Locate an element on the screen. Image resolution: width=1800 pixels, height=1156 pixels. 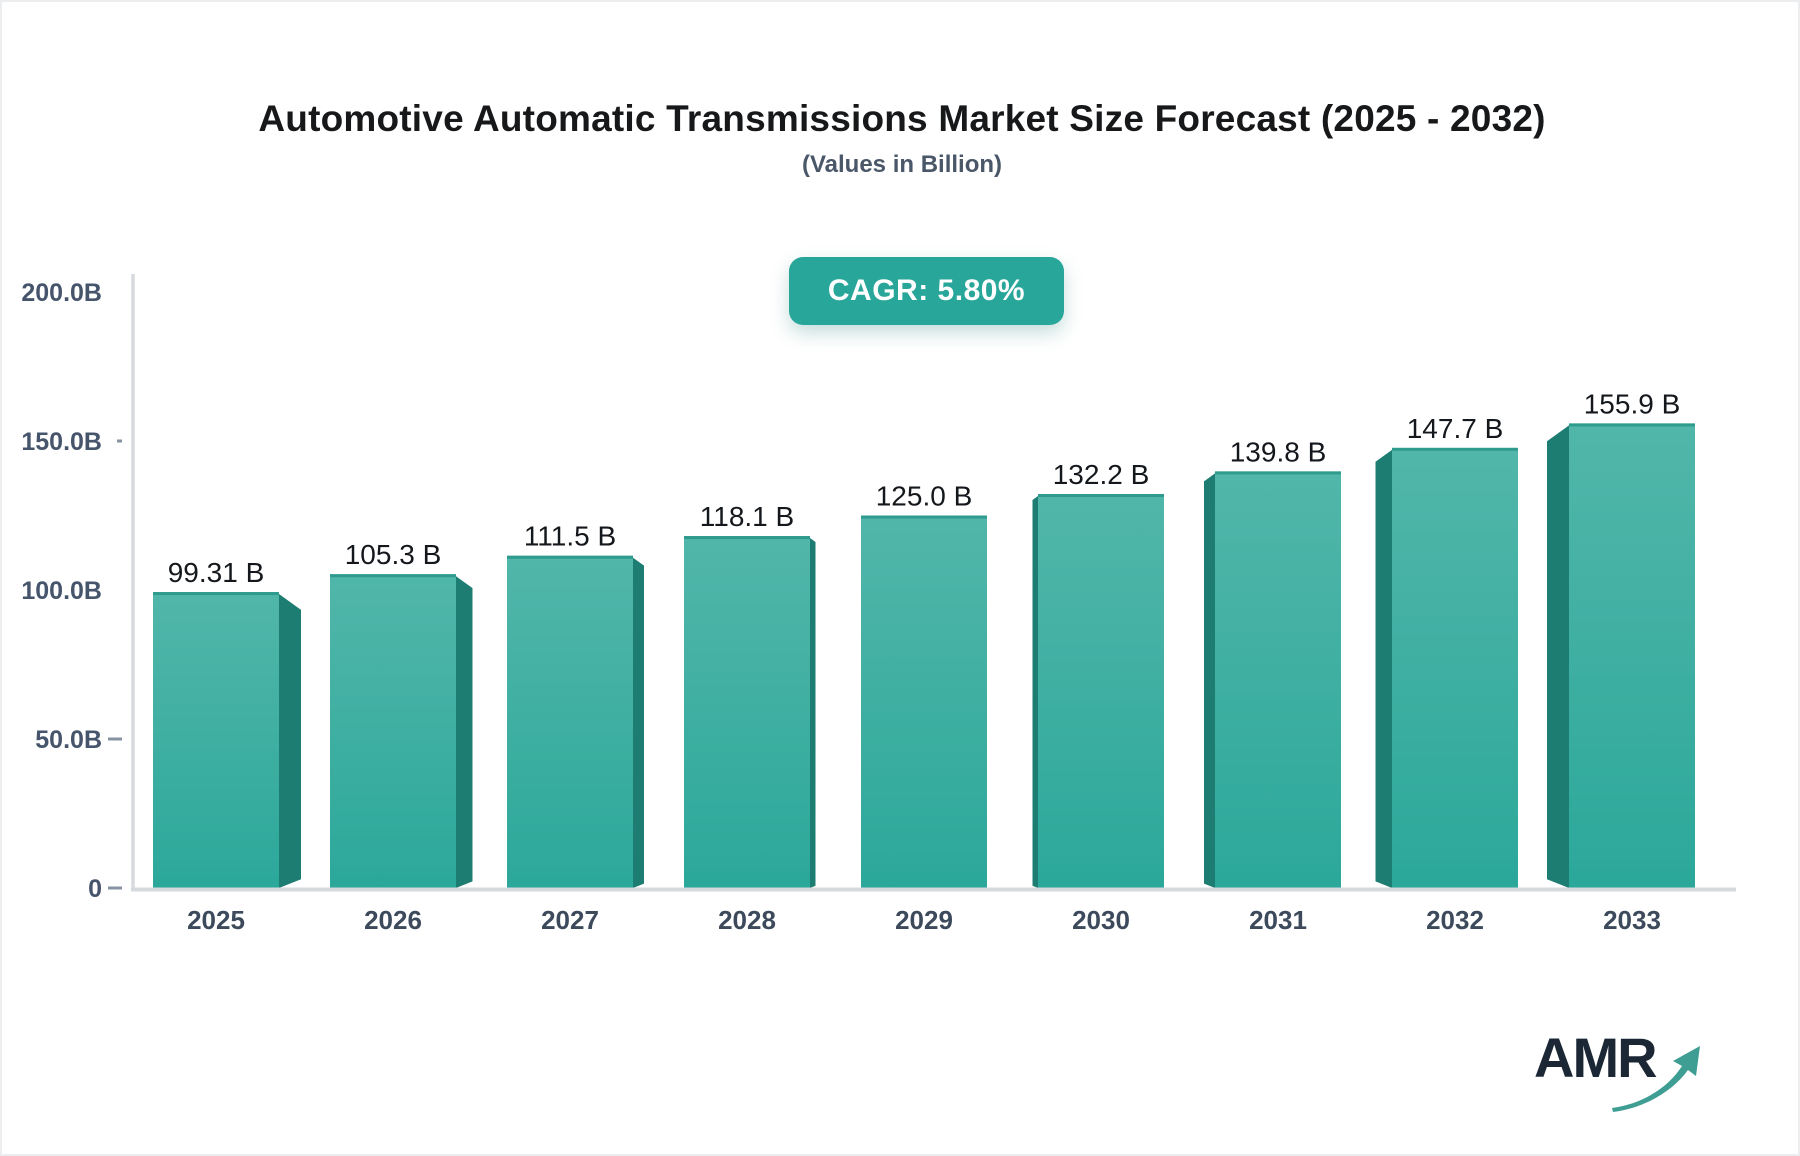
bar-value-label: 139.8 B is located at coordinates (1278, 451).